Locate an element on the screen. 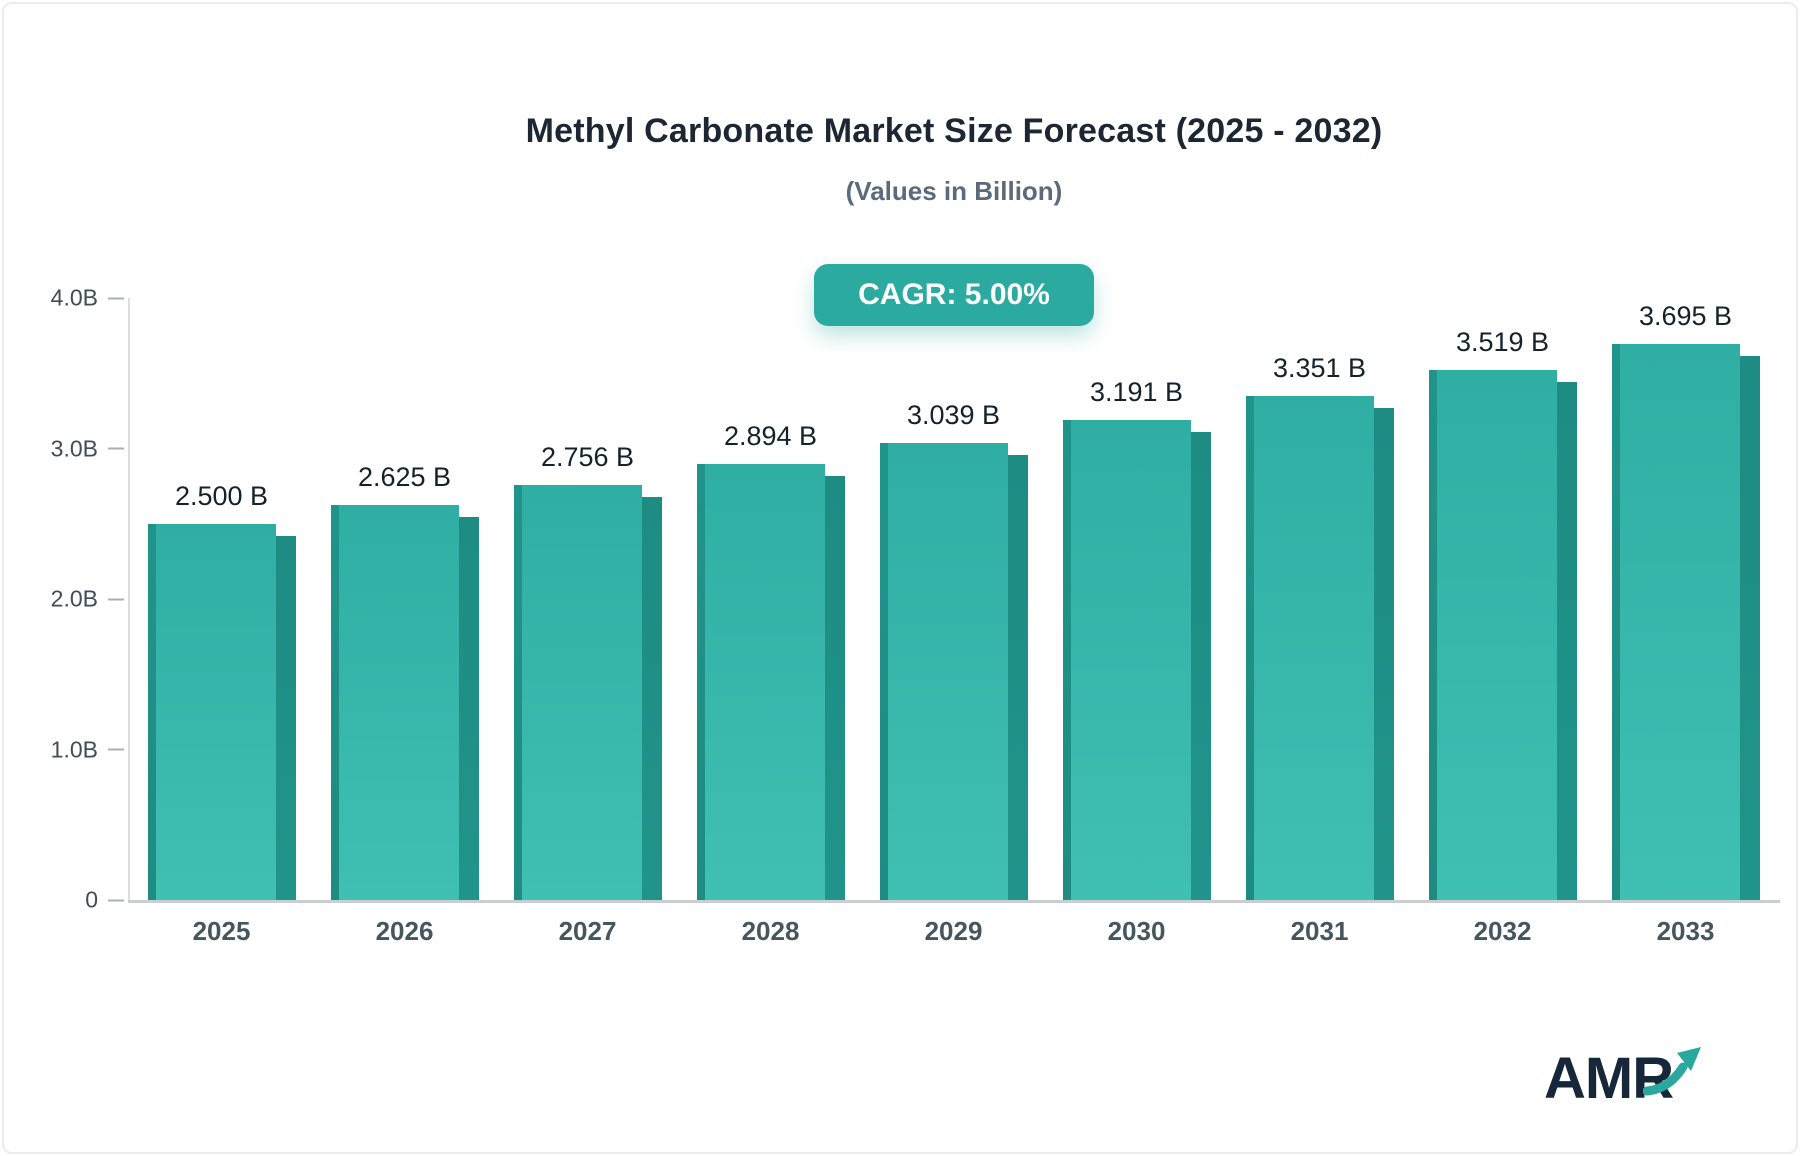 Image resolution: width=1800 pixels, height=1156 pixels. bar-group: 3.351 B is located at coordinates (1319, 599).